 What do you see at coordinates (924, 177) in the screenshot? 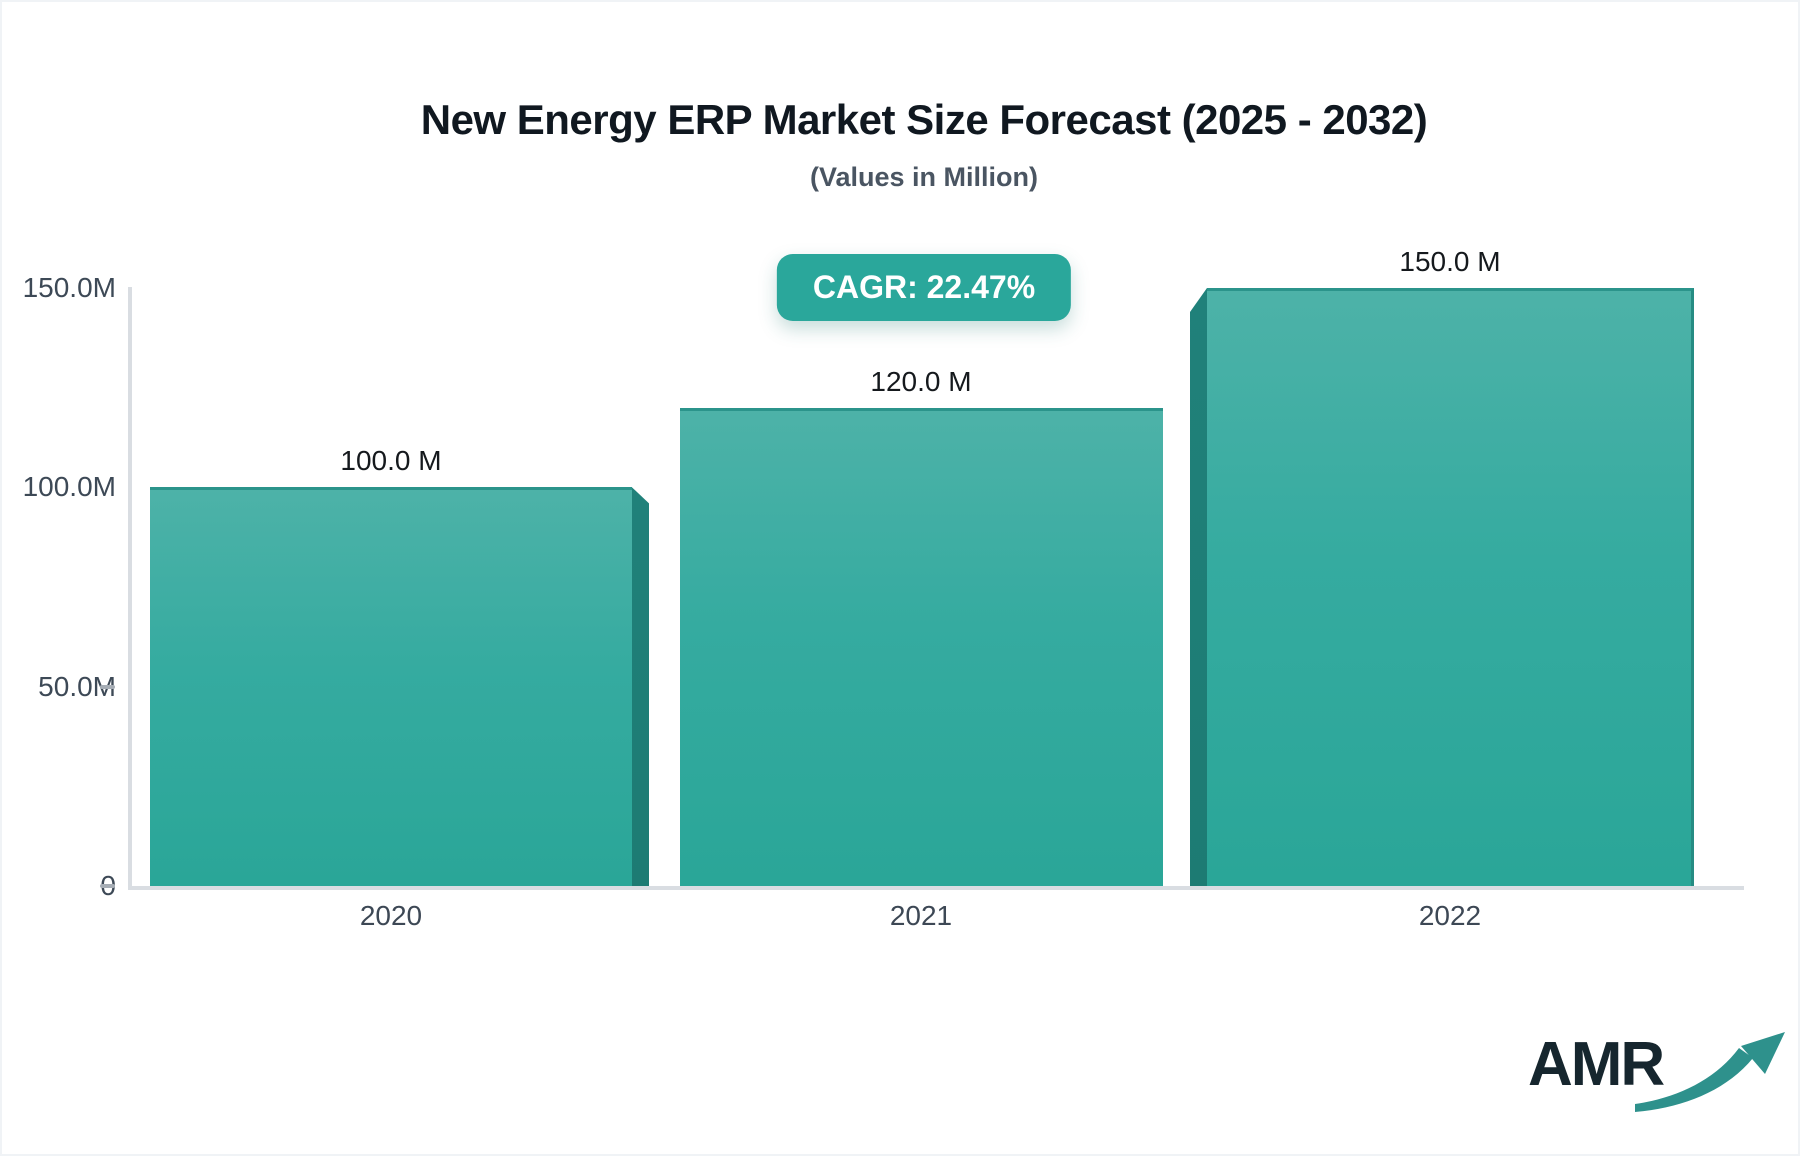
I see `chart-subtitle: (Values in Million)` at bounding box center [924, 177].